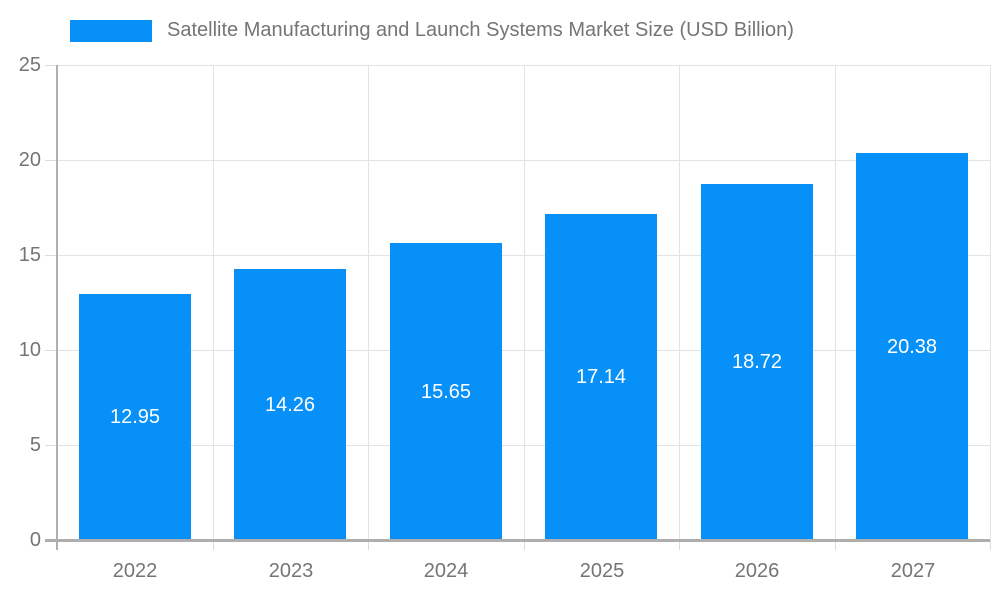 The width and height of the screenshot is (1000, 600). I want to click on y-axis-tick-label: 5, so click(35, 445).